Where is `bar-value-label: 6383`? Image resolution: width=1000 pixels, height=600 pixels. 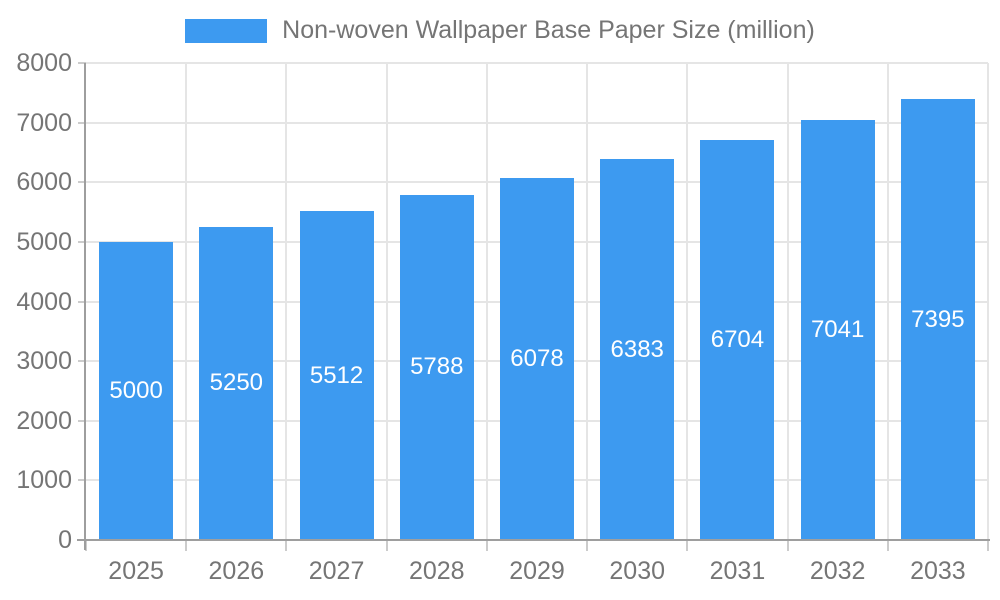
bar-value-label: 6383 is located at coordinates (637, 349).